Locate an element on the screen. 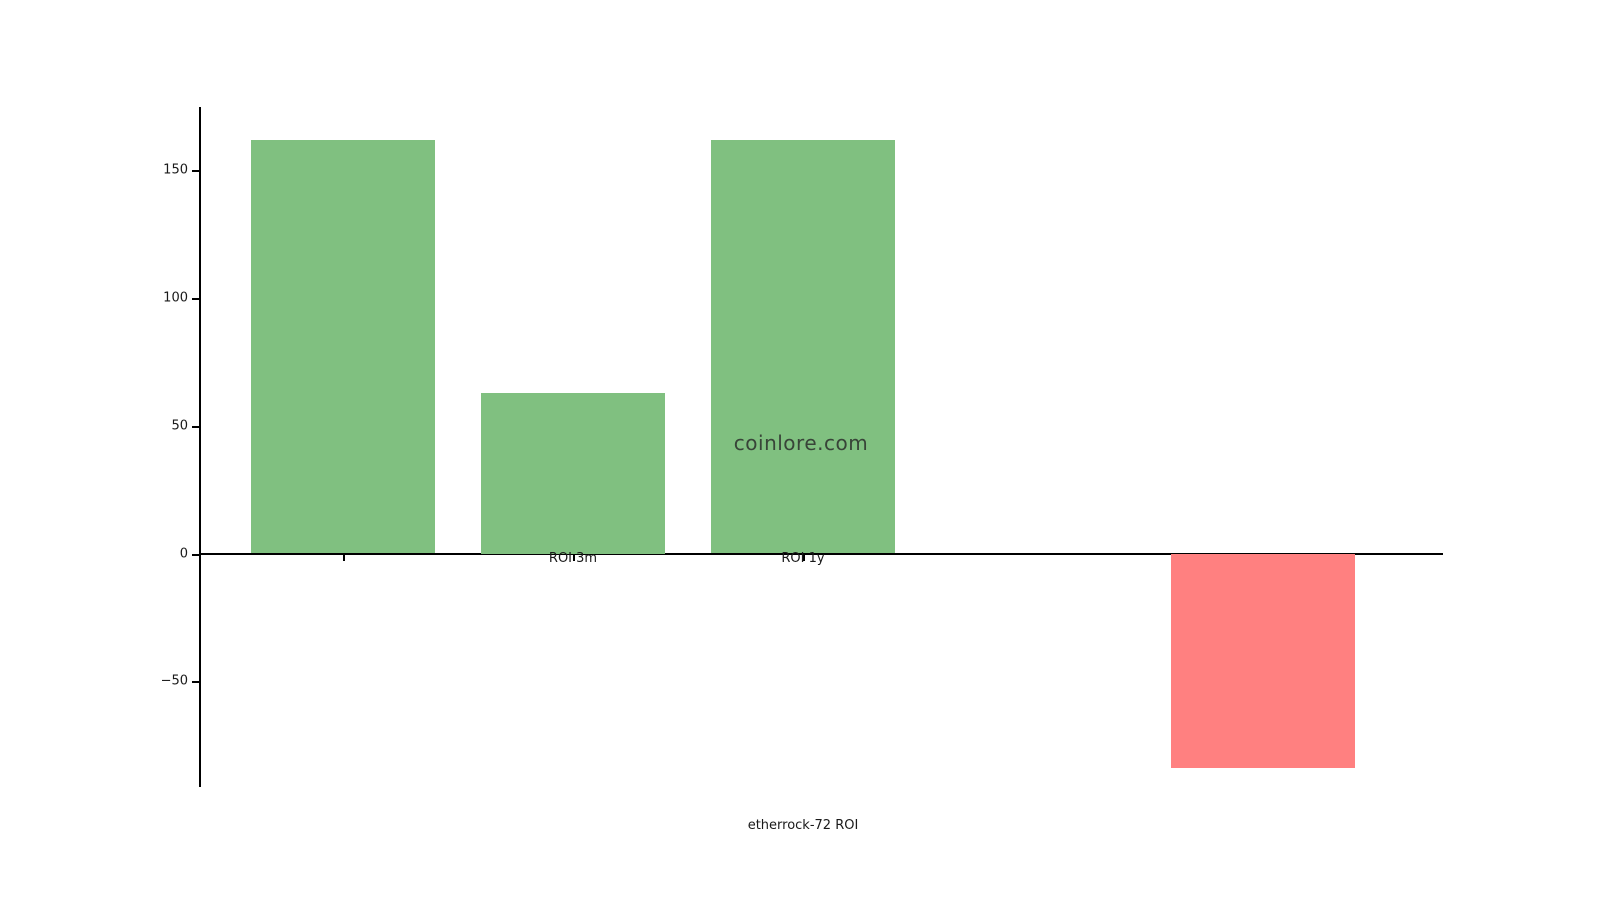 This screenshot has width=1600, height=900. watermark-text: coinlore.com is located at coordinates (801, 443).